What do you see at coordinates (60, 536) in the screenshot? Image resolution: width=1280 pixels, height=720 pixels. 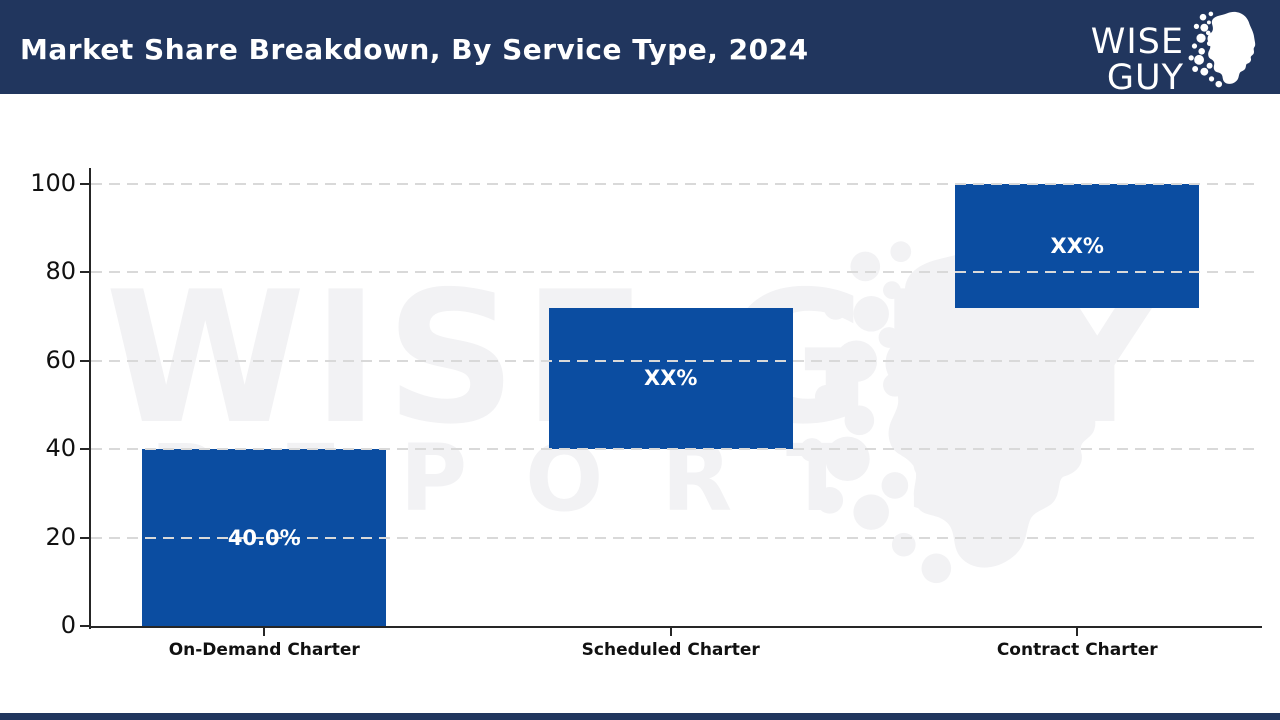 I see `y-tick-label: 20` at bounding box center [60, 536].